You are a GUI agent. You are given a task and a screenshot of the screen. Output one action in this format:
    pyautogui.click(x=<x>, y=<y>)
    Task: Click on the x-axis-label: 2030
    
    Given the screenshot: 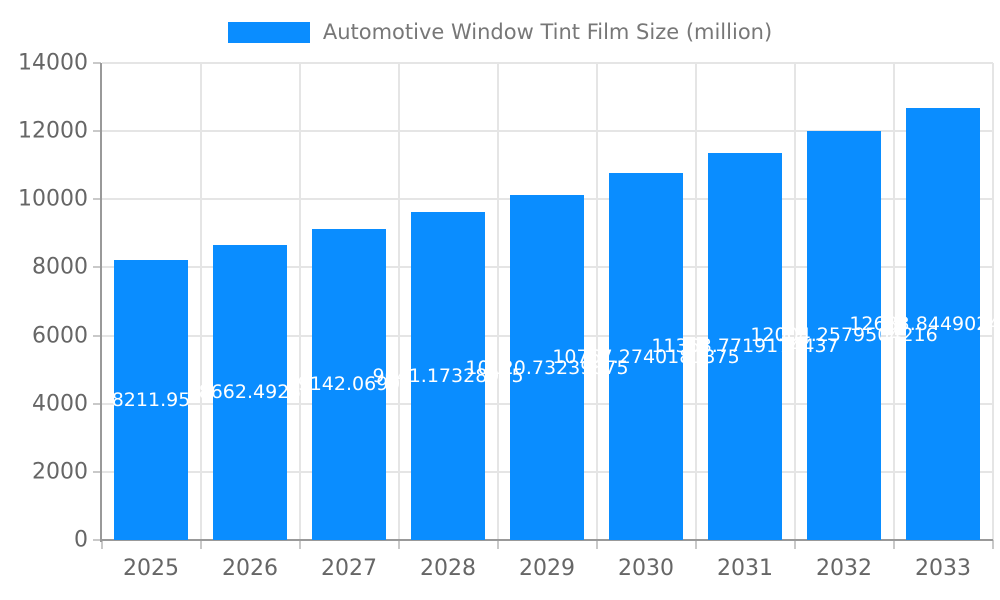 What is the action you would take?
    pyautogui.click(x=646, y=568)
    